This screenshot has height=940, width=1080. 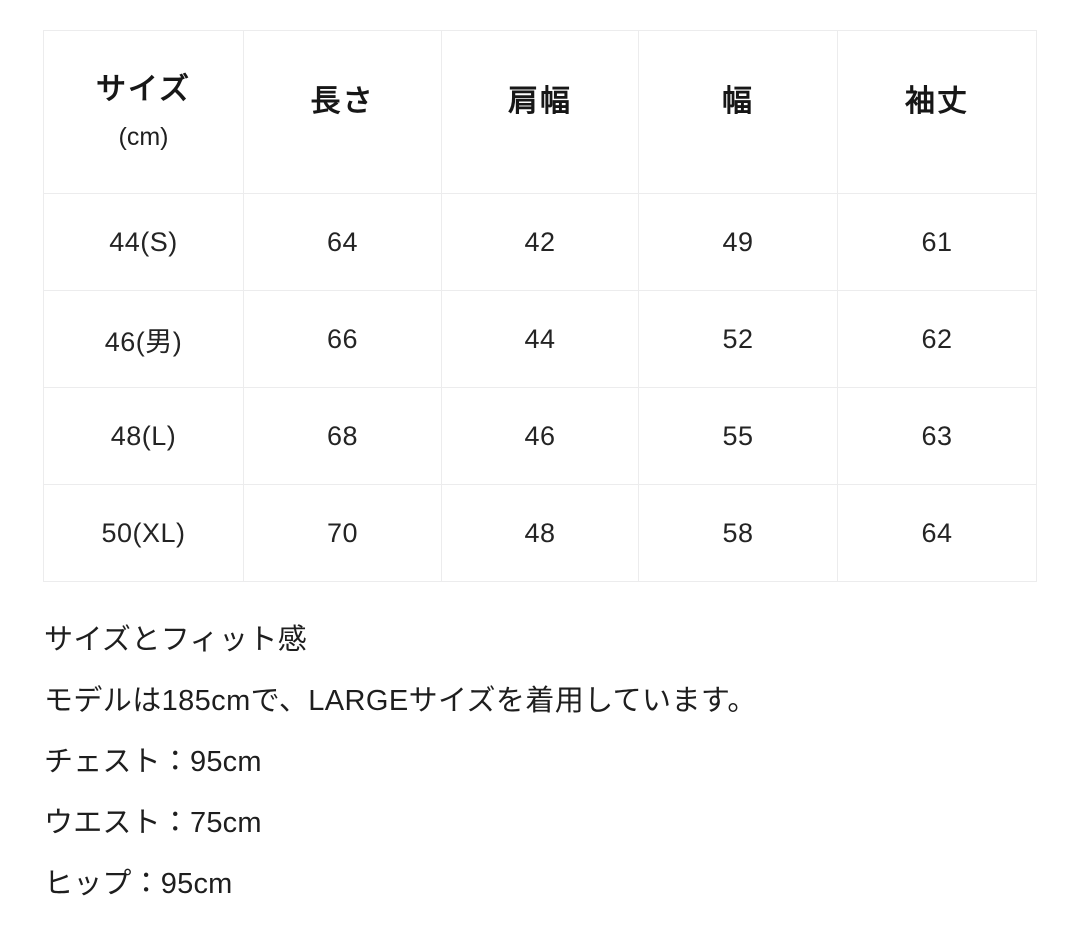 What do you see at coordinates (342, 101) in the screenshot?
I see `column-header-length-label: 長さ` at bounding box center [342, 101].